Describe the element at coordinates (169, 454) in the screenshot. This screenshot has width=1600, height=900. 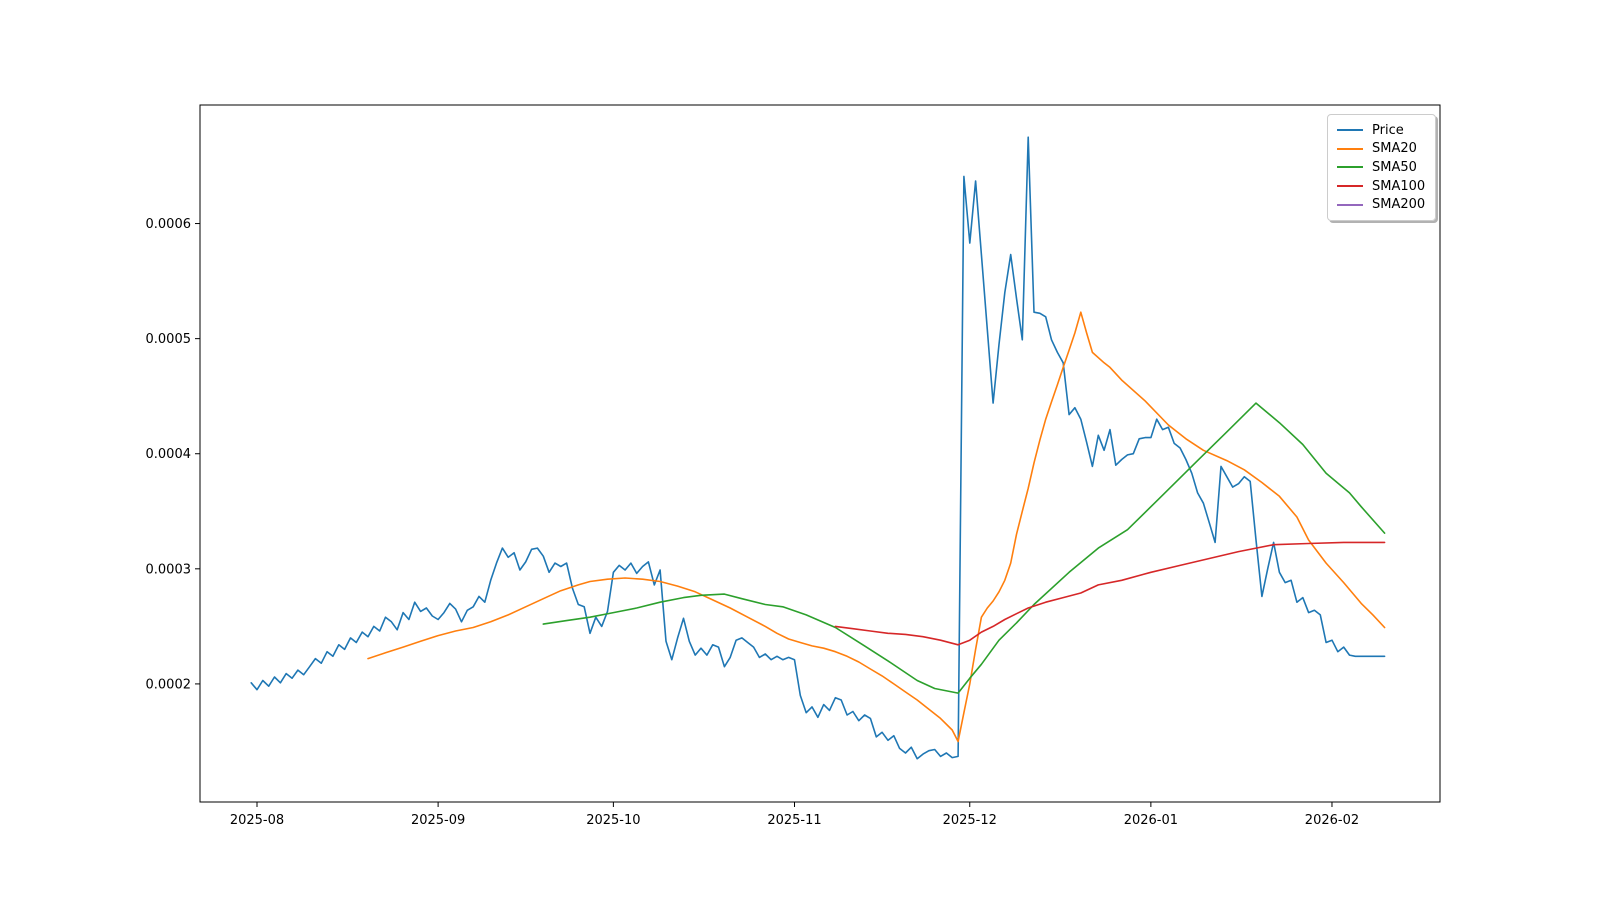
I see `y-tick-label: 0.0004` at that location.